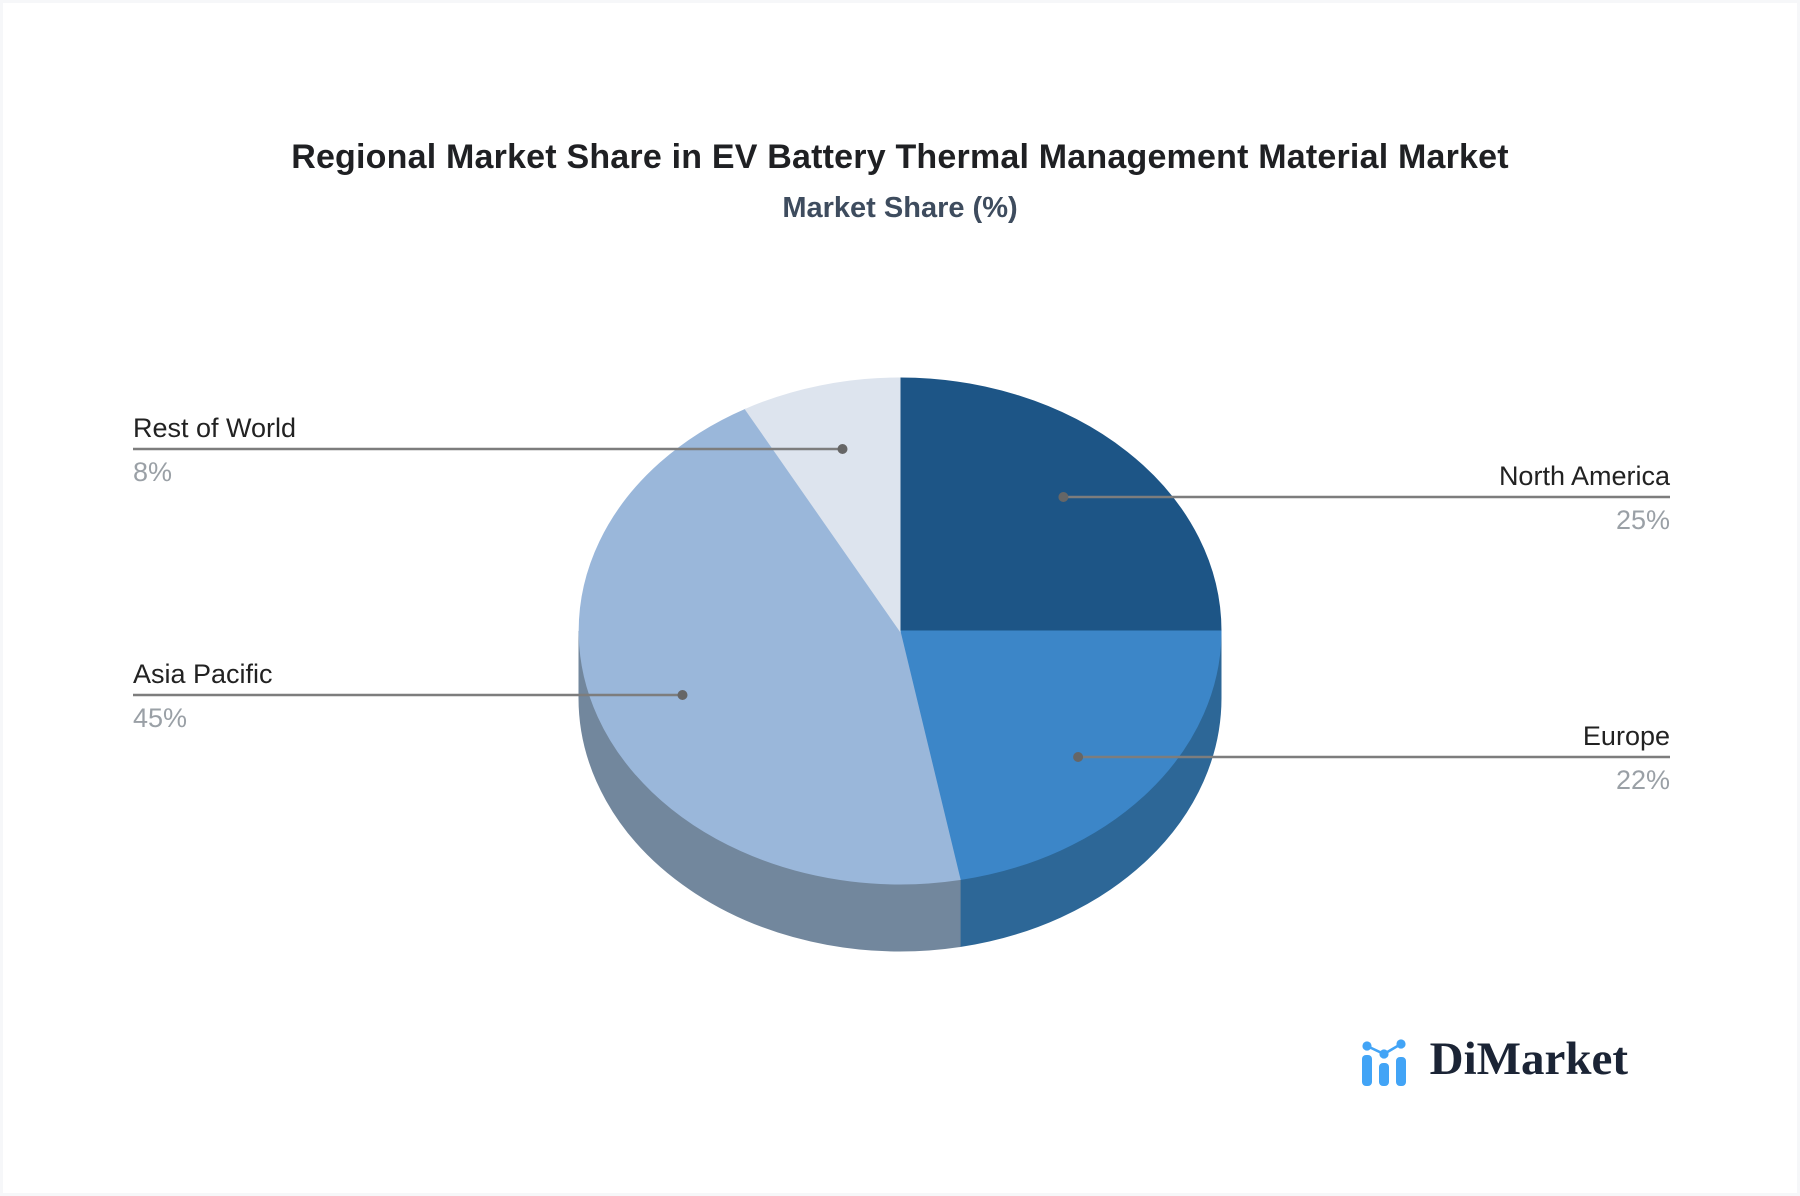  Describe the element at coordinates (1060, 755) in the screenshot. I see `pie-slice-europe` at that location.